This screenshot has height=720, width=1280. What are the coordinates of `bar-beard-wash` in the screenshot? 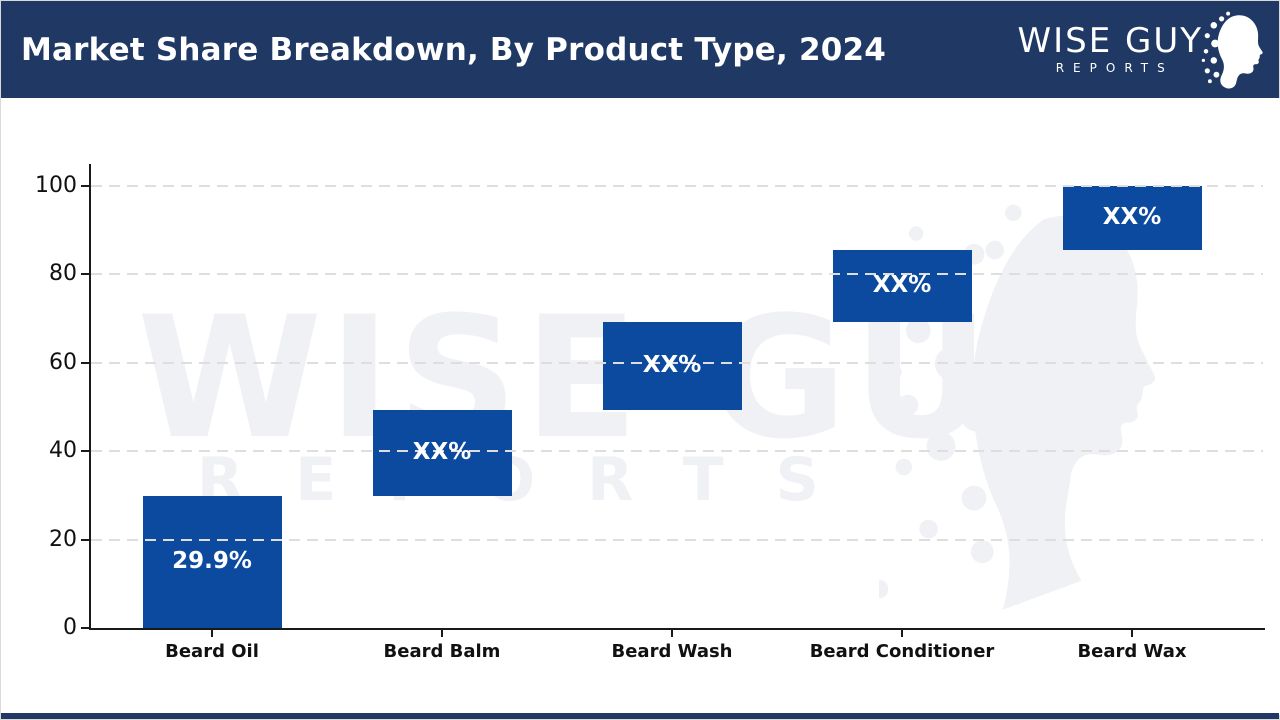 It's located at (672, 366).